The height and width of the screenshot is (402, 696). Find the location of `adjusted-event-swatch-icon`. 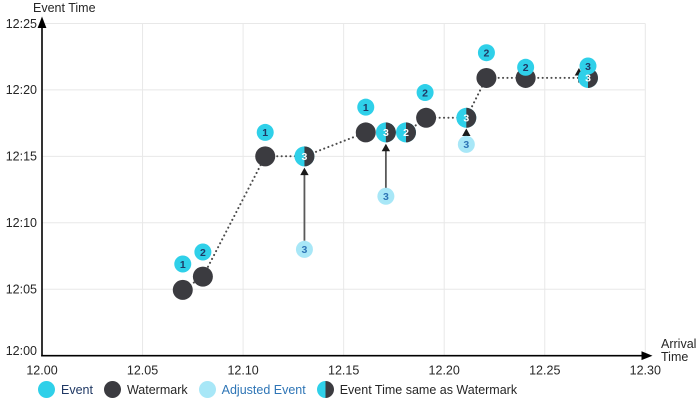

adjusted-event-swatch-icon is located at coordinates (207, 389).